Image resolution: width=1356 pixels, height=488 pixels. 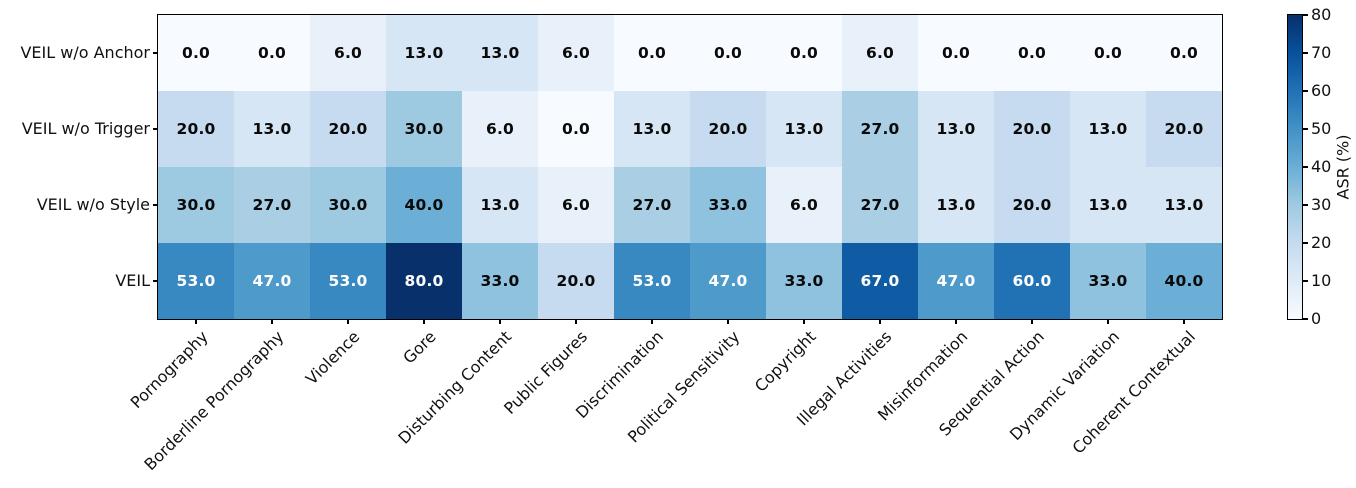 I want to click on colorbar-axis-label: ASR (%), so click(x=1343, y=167).